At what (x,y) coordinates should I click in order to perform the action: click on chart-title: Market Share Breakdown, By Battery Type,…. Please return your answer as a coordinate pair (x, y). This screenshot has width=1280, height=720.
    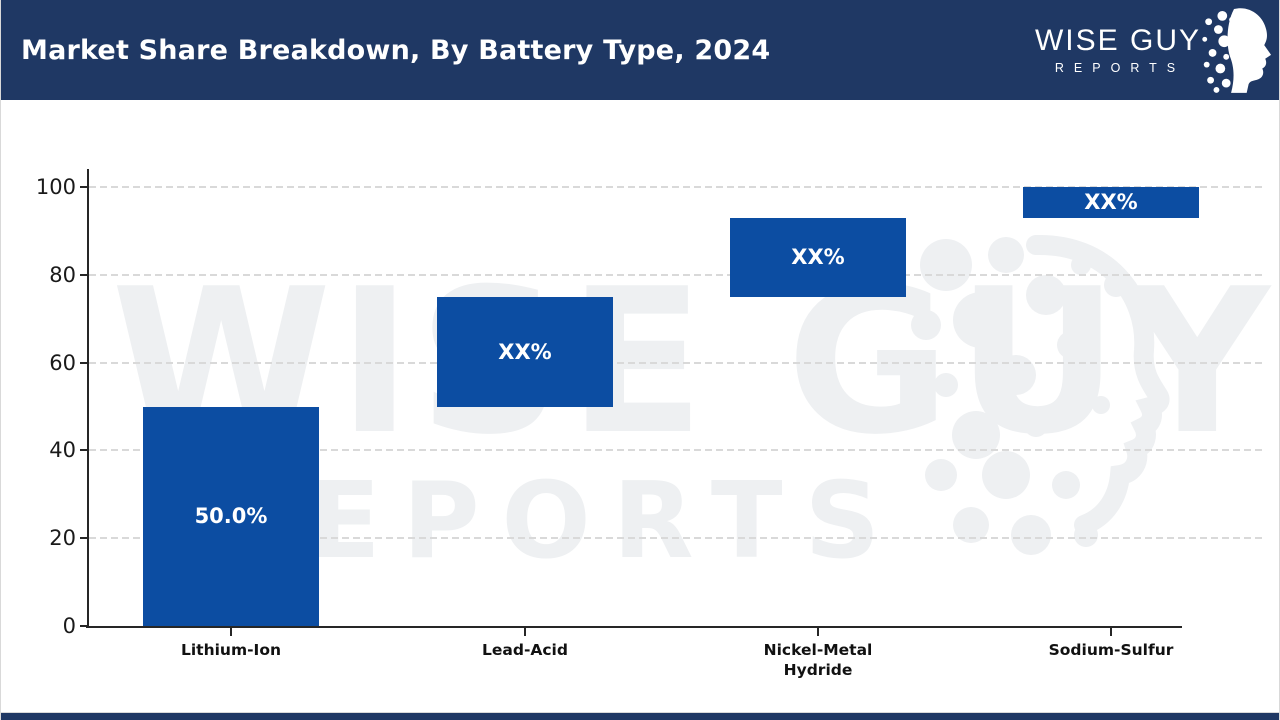
    Looking at the image, I should click on (396, 50).